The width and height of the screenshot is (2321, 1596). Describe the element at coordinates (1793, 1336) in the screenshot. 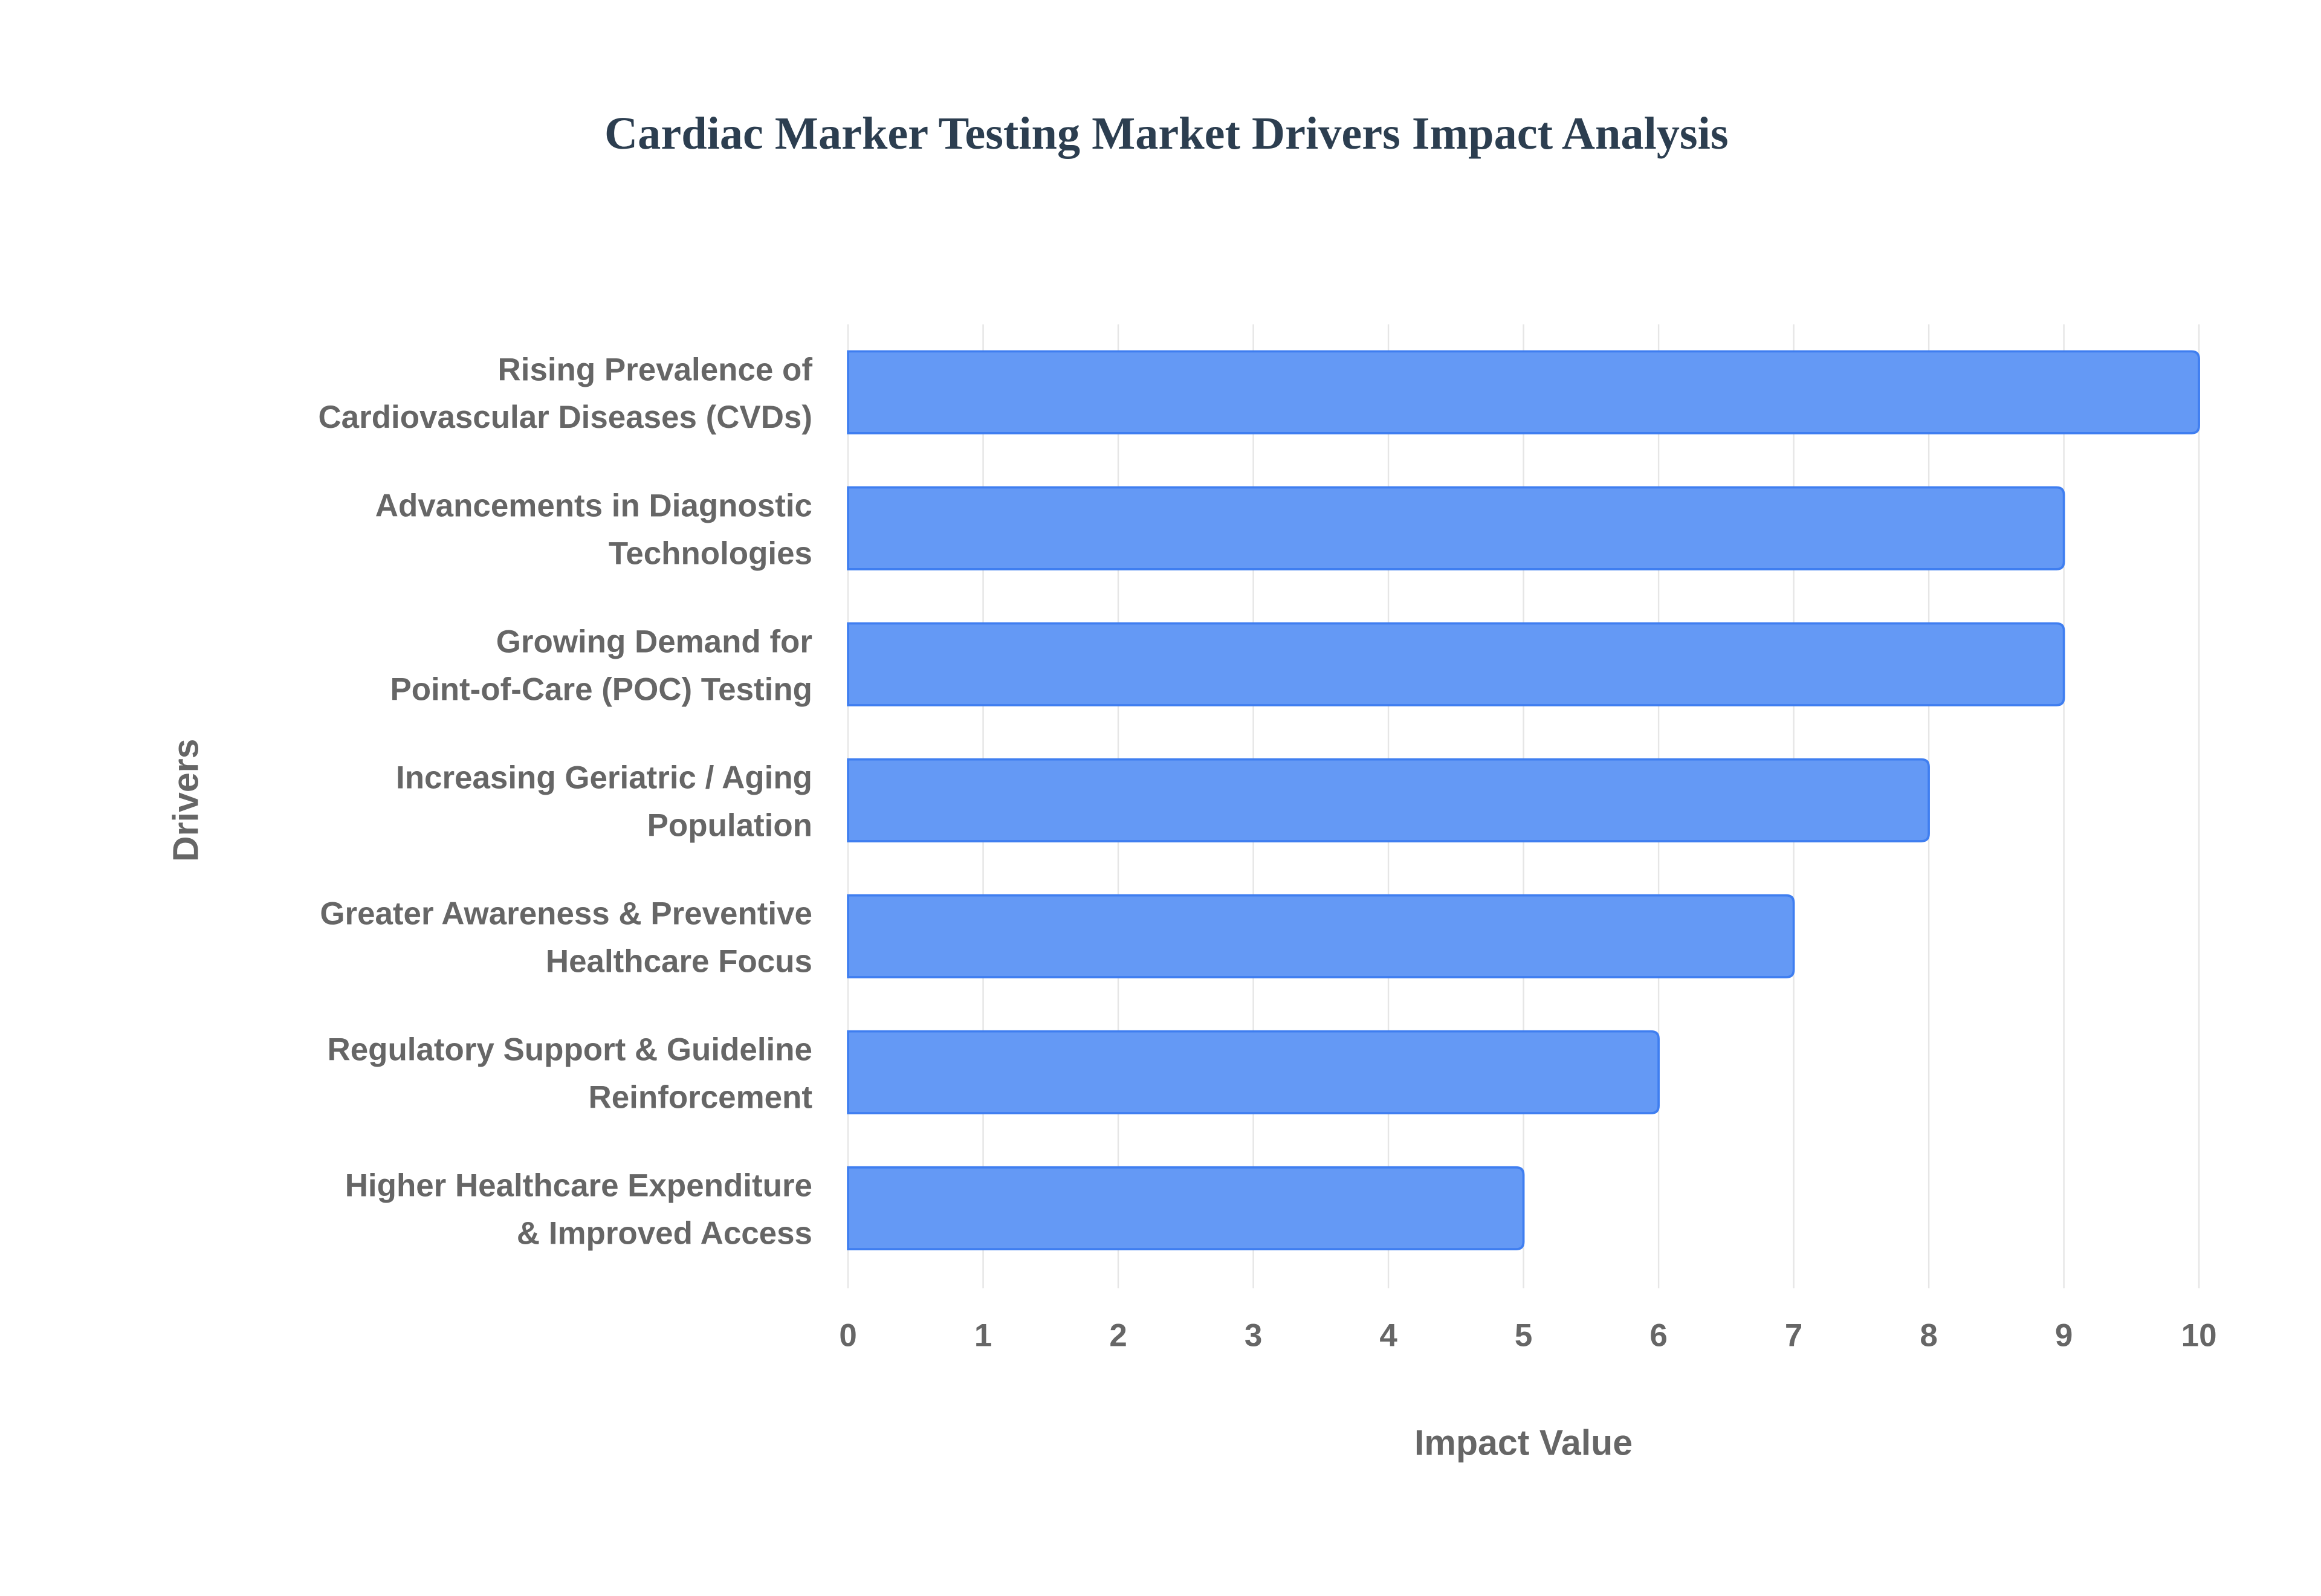

I see `x-tick-label: 7` at that location.